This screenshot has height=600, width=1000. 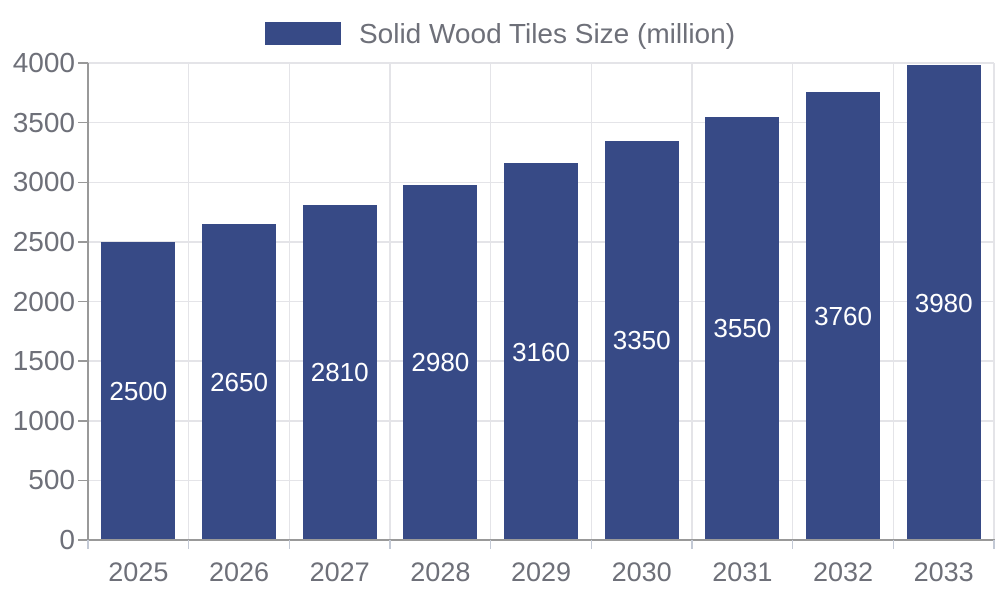 What do you see at coordinates (43, 301) in the screenshot?
I see `y-tick-label: 2000` at bounding box center [43, 301].